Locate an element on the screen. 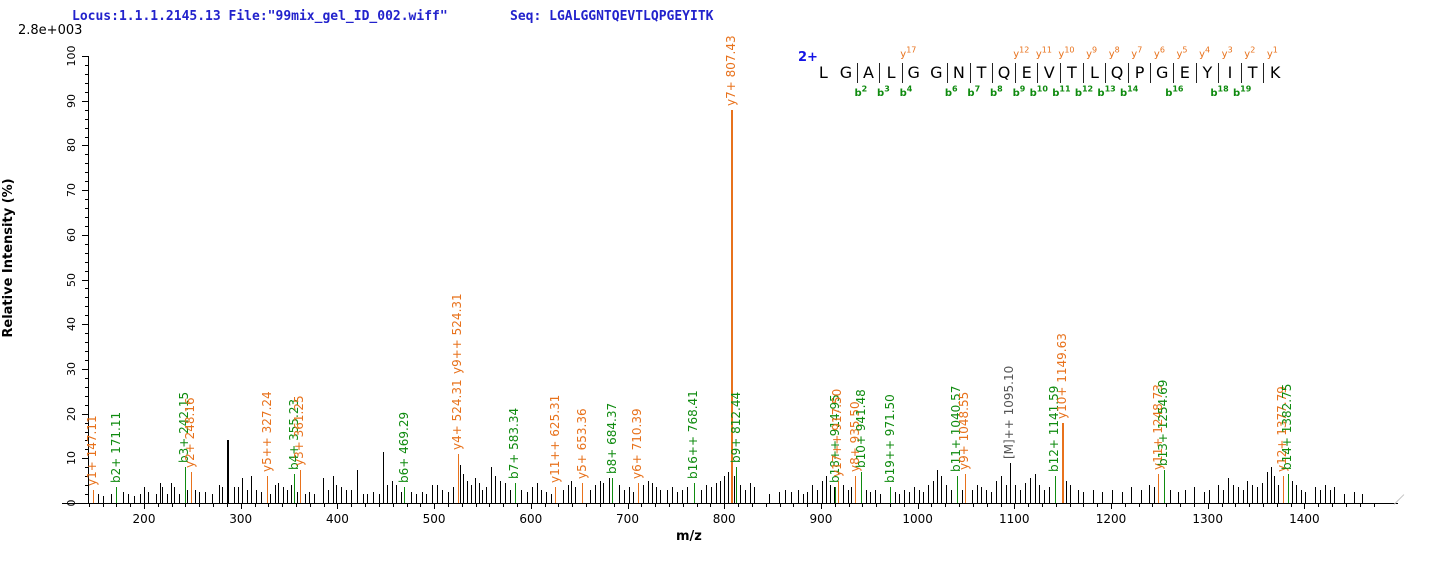  x-tick-label: 500 is located at coordinates (434, 519).